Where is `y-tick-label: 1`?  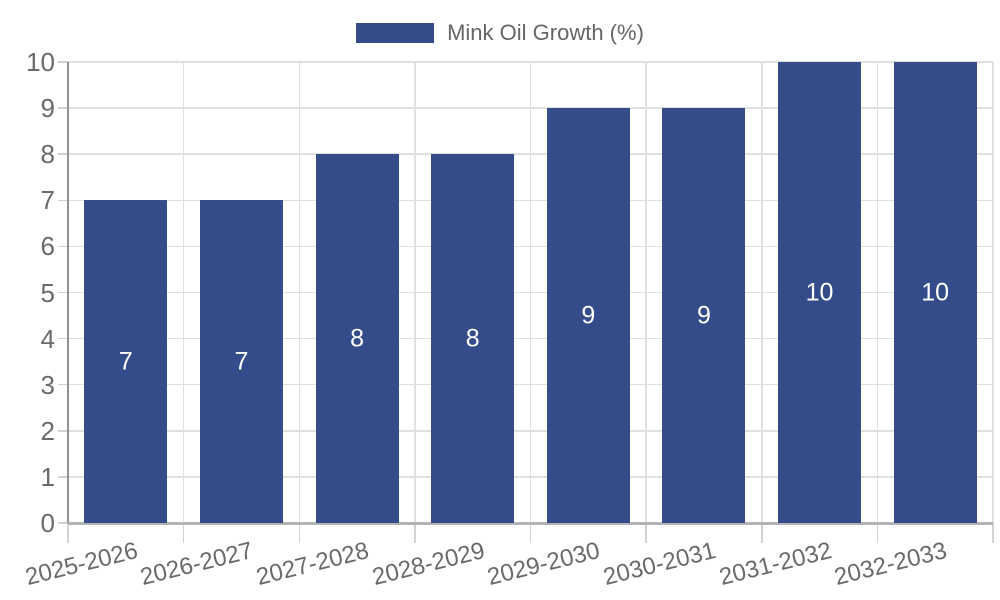
y-tick-label: 1 is located at coordinates (47, 476).